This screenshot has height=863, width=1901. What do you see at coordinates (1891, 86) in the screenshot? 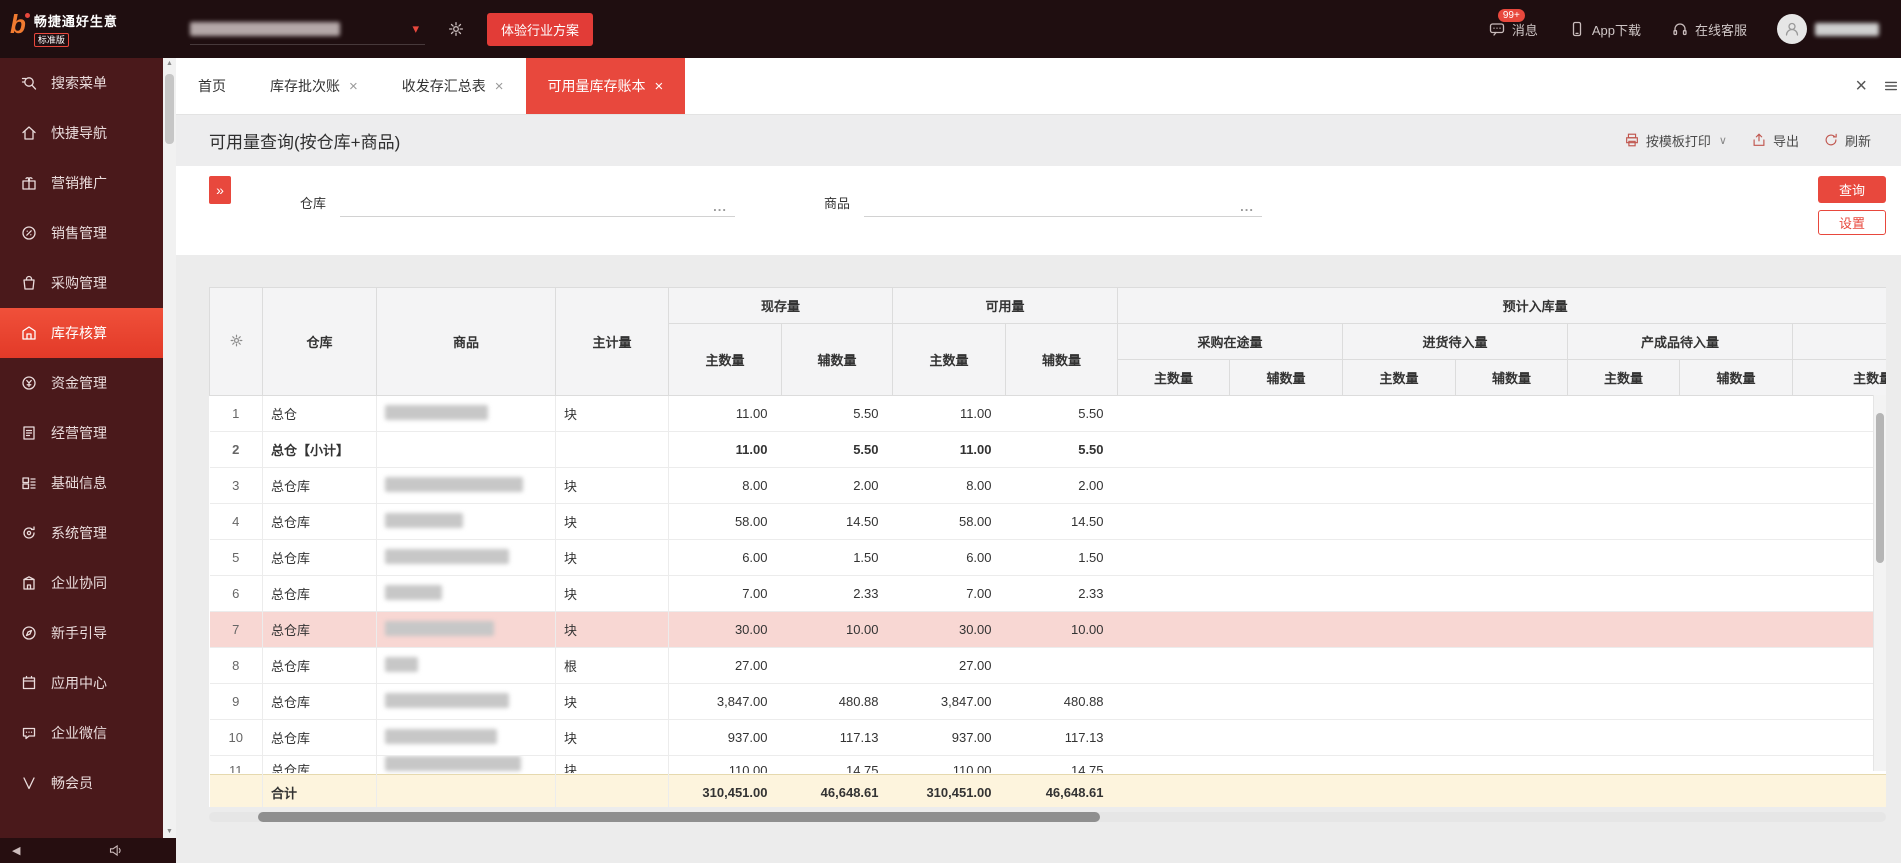
I see `tab-menu-icon` at bounding box center [1891, 86].